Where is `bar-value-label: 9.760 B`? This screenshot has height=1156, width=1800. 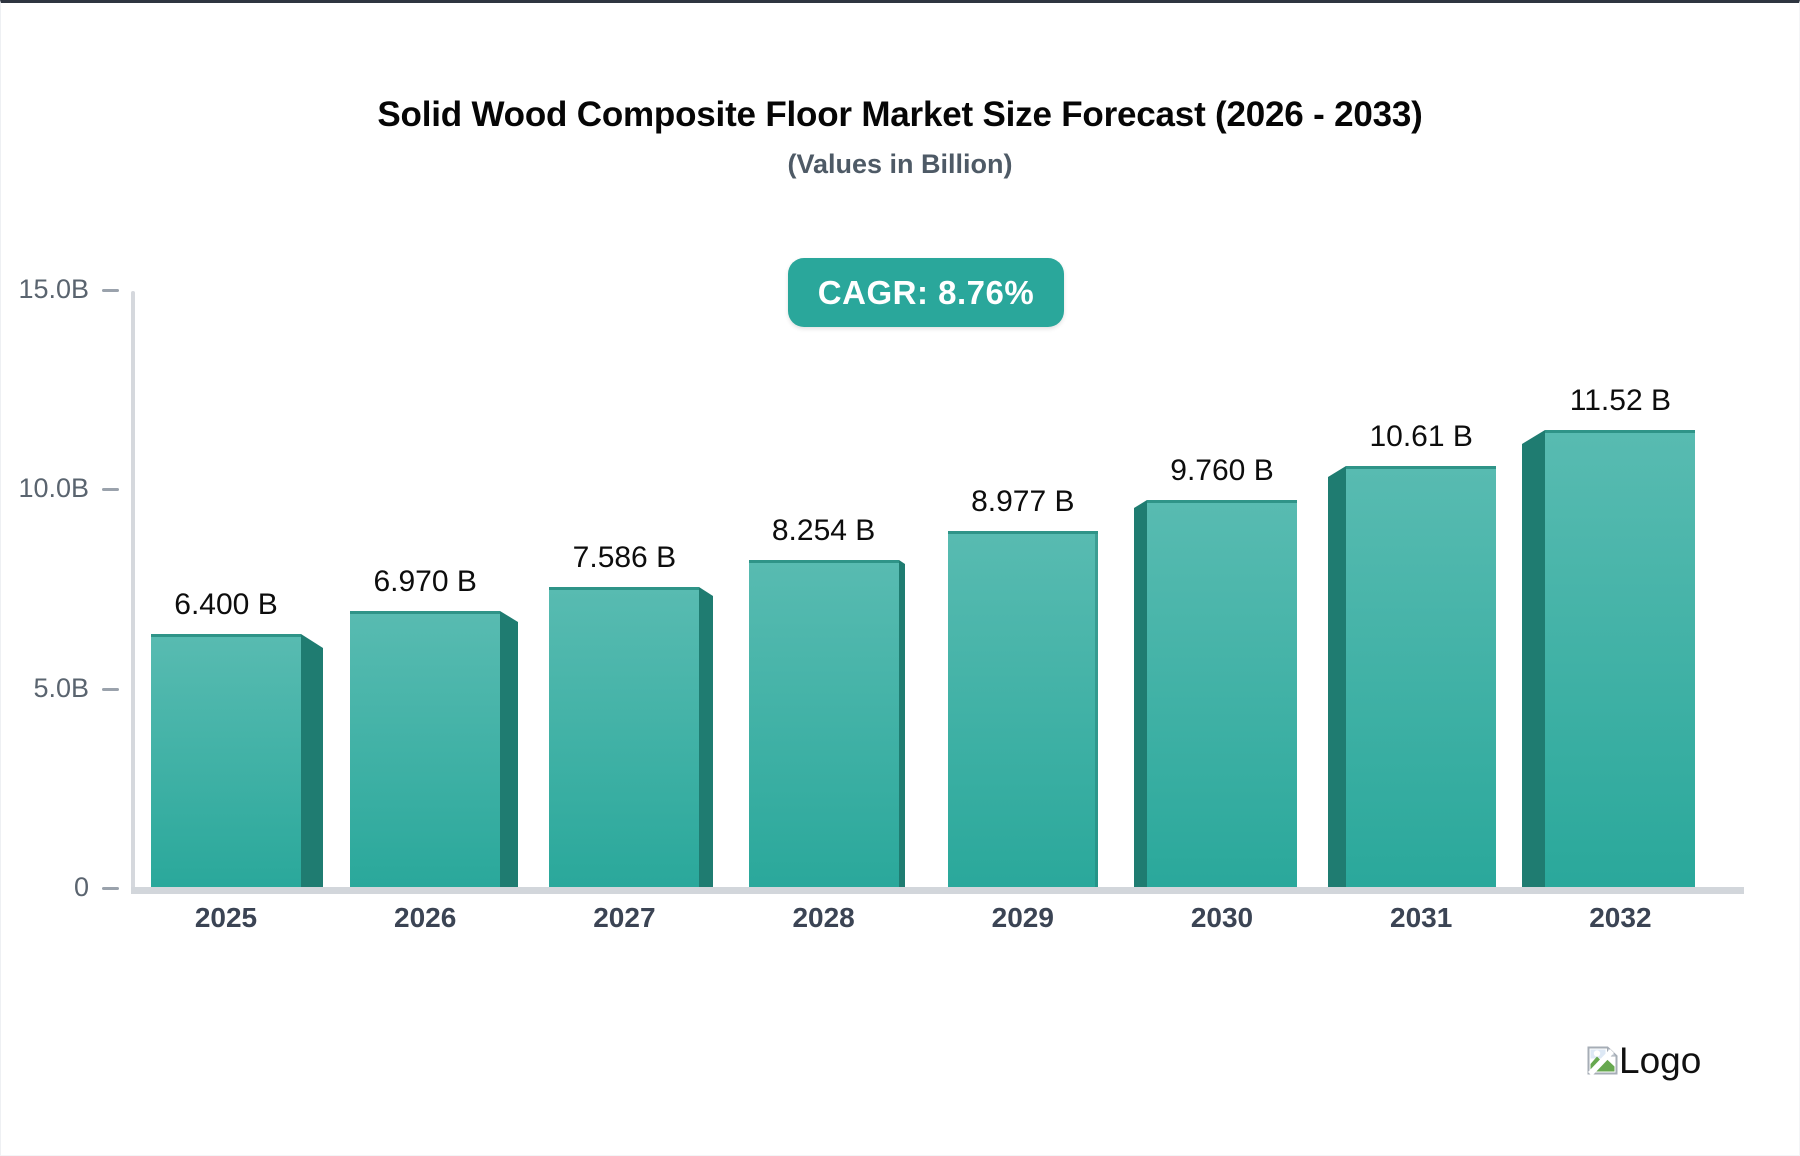 bar-value-label: 9.760 B is located at coordinates (1222, 470).